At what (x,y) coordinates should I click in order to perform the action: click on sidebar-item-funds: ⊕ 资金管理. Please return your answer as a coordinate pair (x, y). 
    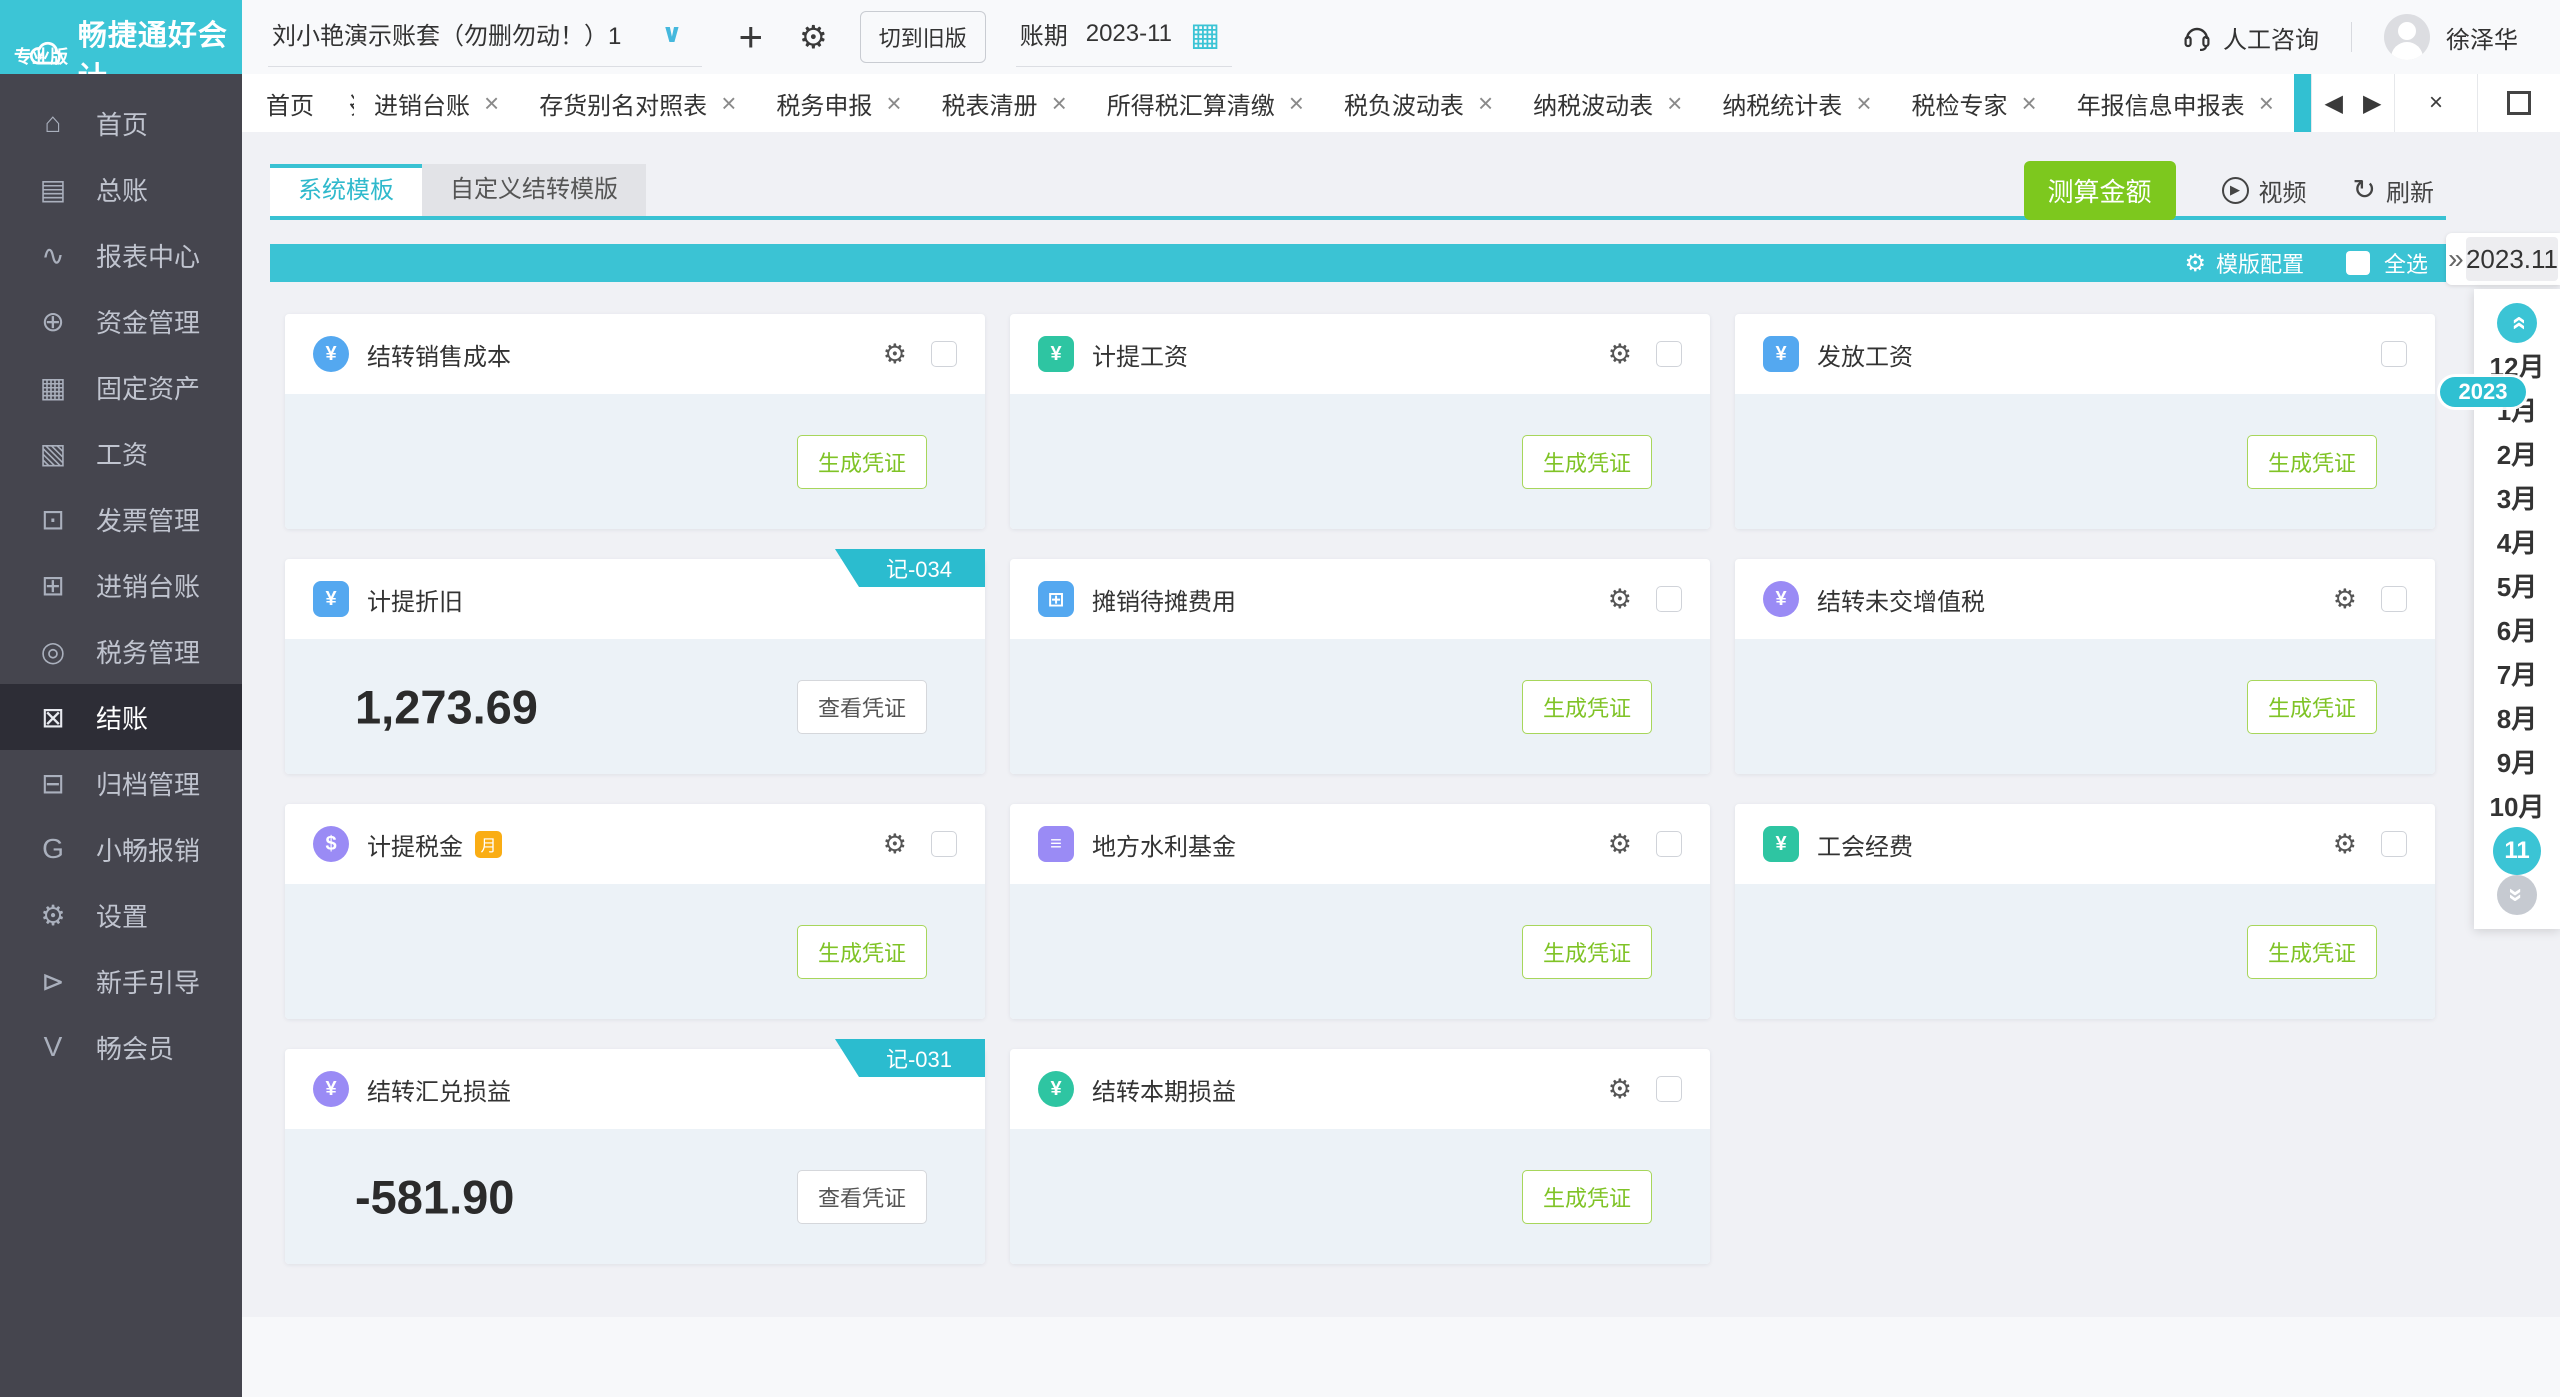
    Looking at the image, I should click on (121, 321).